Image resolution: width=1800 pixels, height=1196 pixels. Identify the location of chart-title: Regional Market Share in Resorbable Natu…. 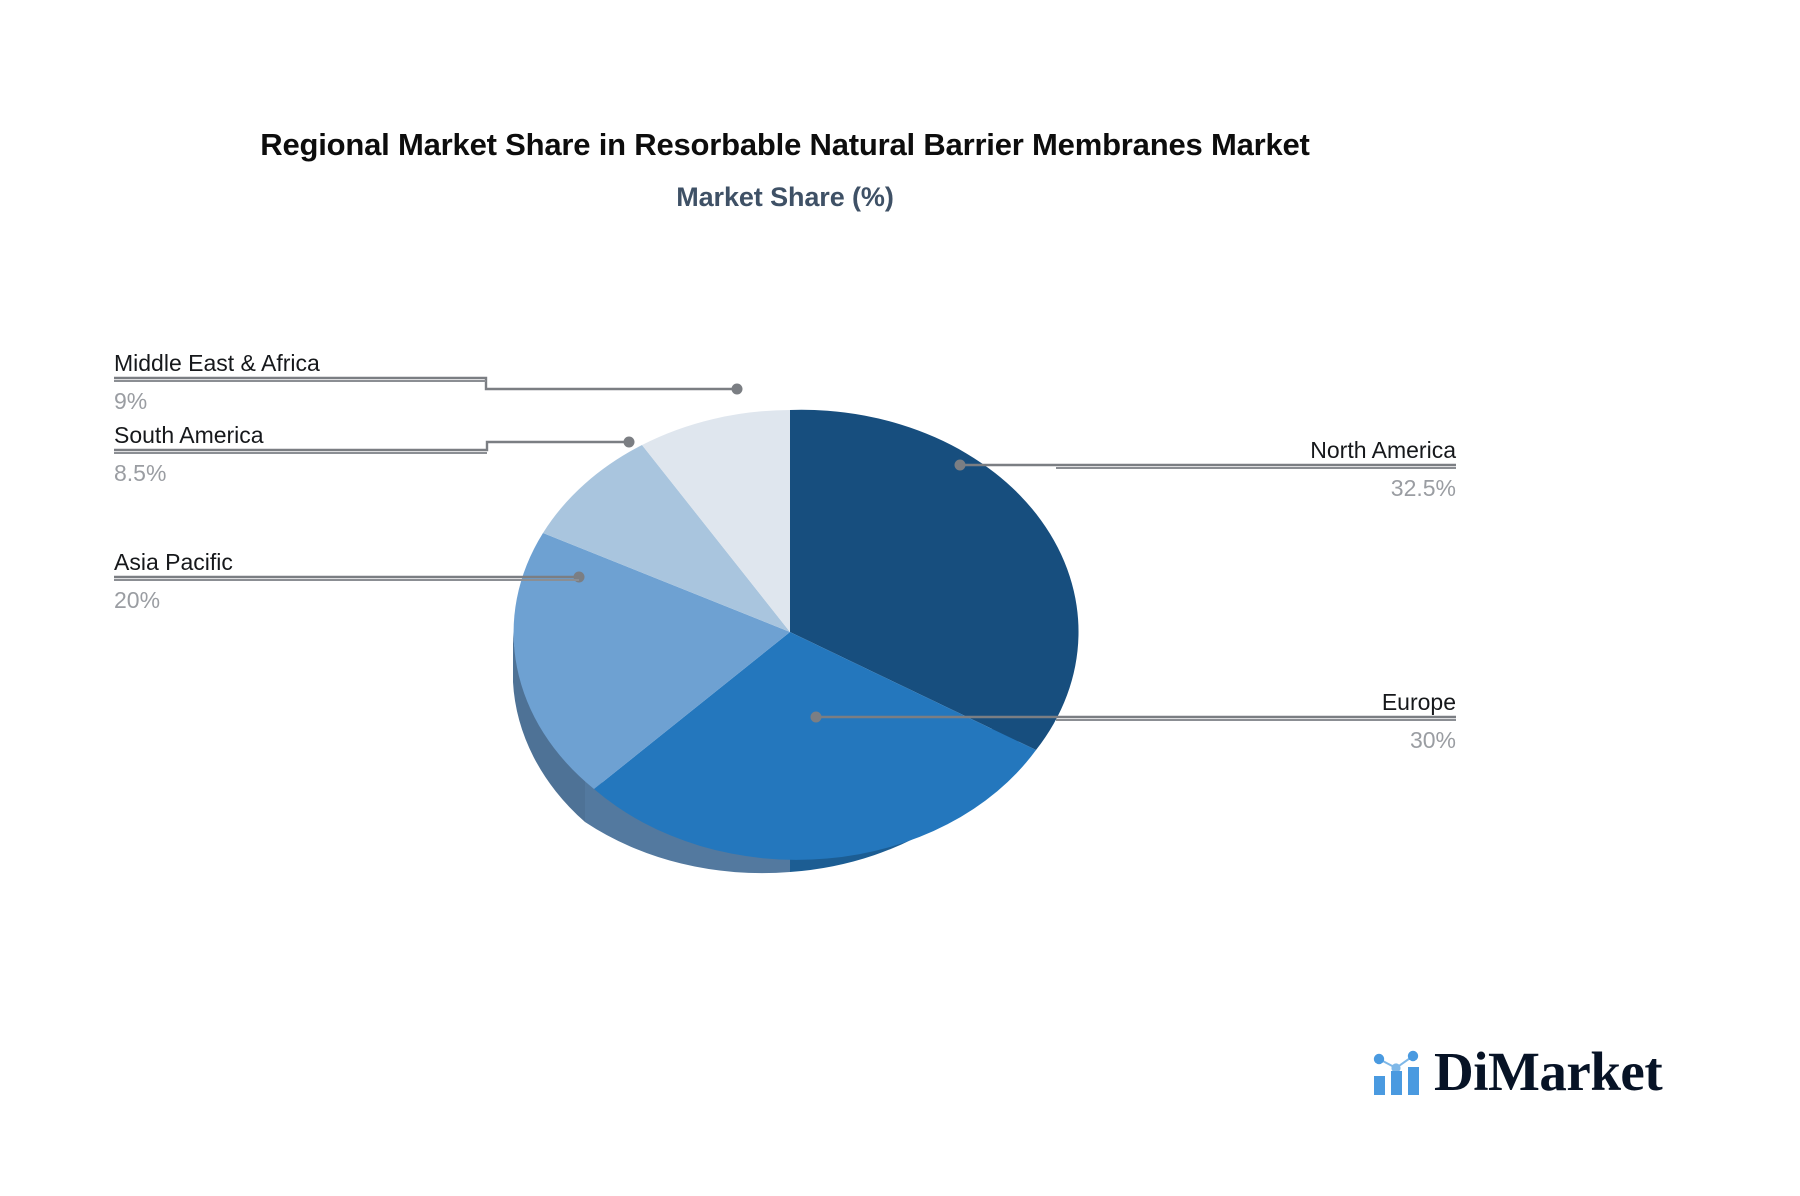
(785, 144).